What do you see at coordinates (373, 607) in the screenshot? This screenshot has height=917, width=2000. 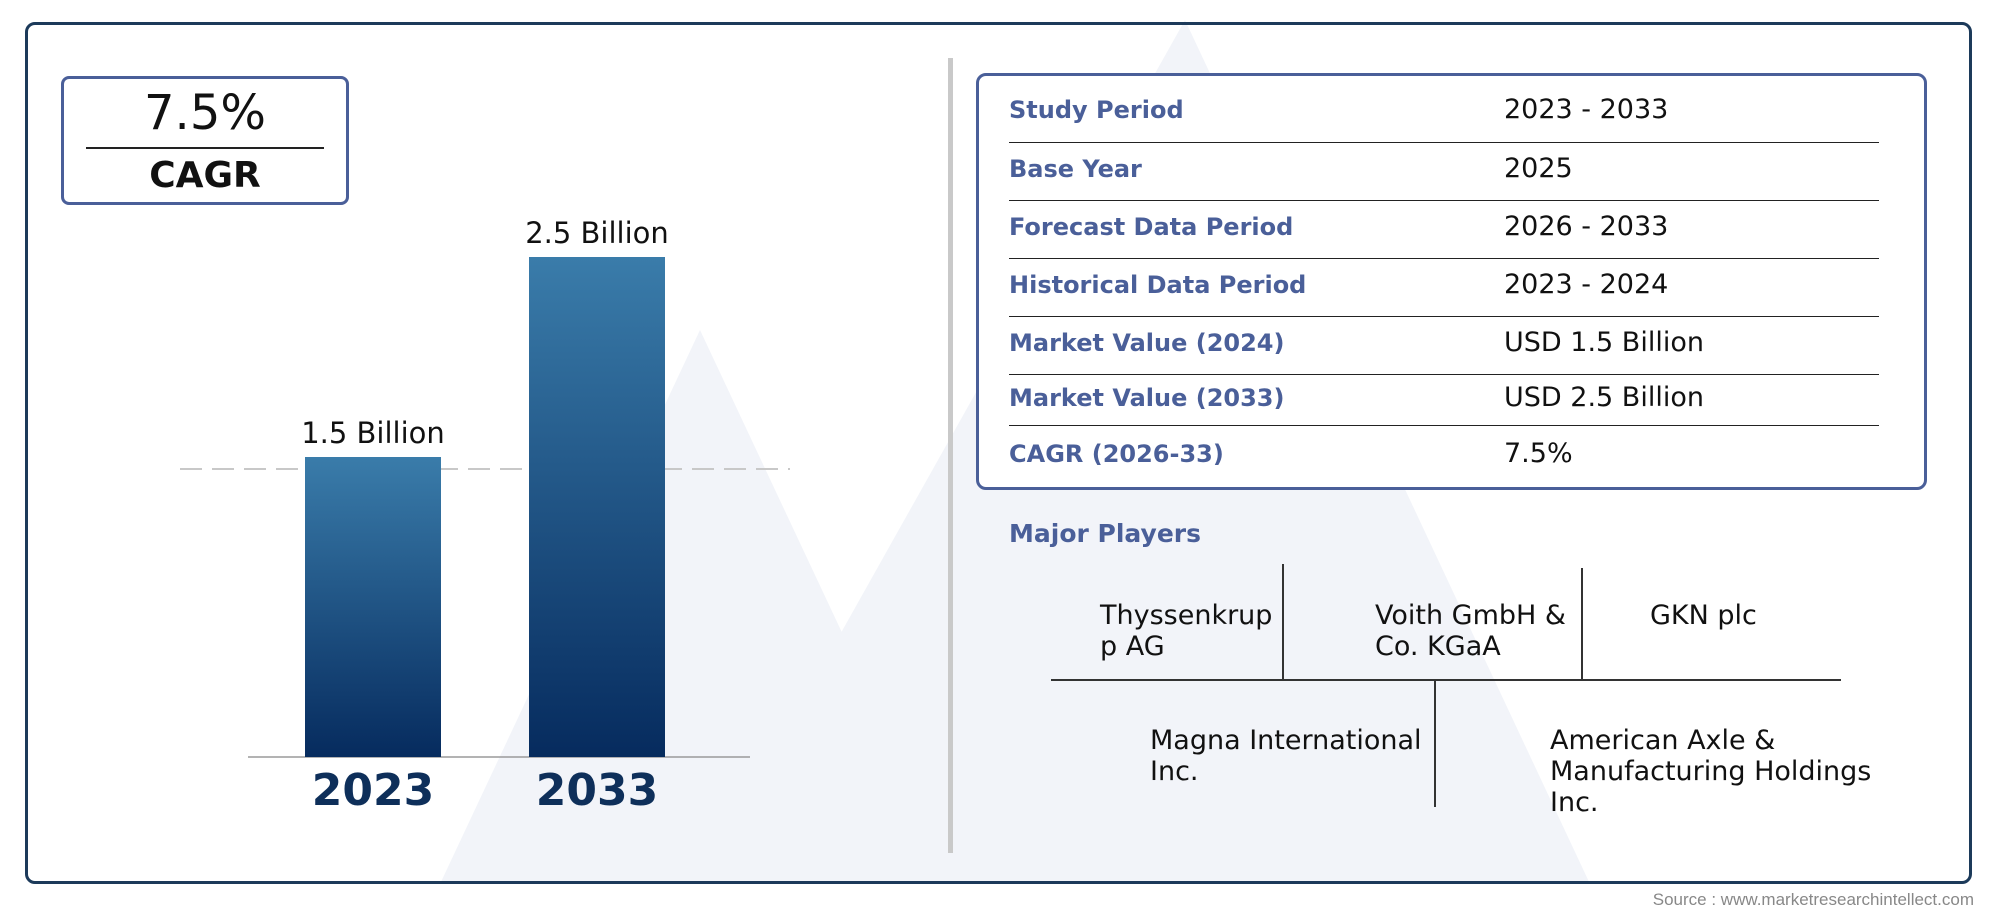 I see `bar-2023` at bounding box center [373, 607].